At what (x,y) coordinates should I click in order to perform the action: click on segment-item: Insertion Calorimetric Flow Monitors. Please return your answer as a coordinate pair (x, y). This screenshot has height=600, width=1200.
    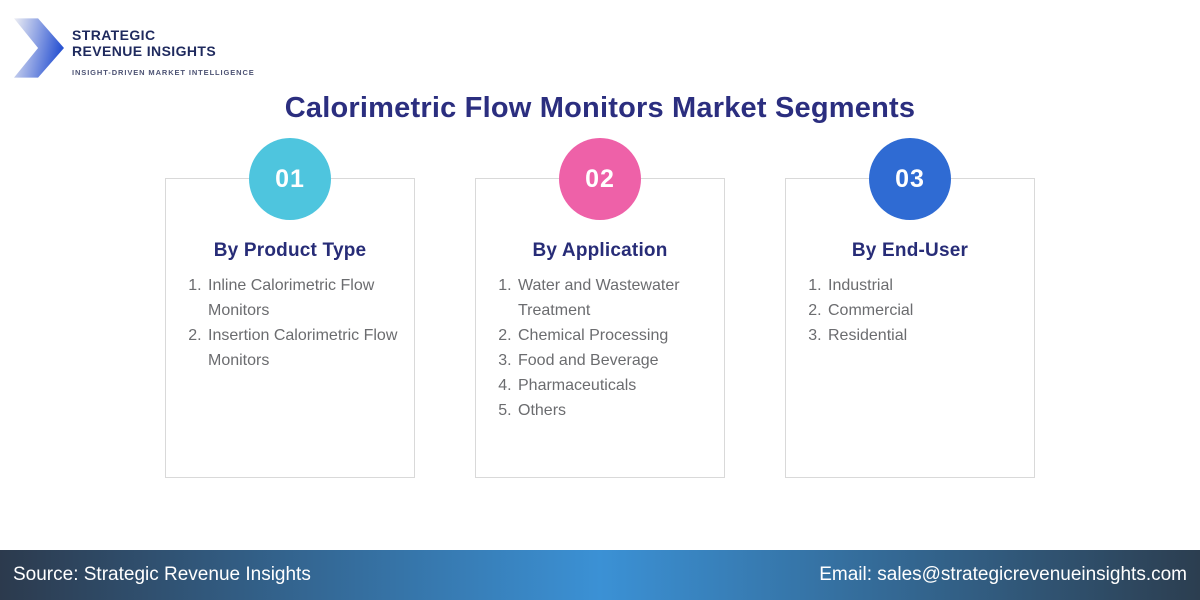
    Looking at the image, I should click on (302, 348).